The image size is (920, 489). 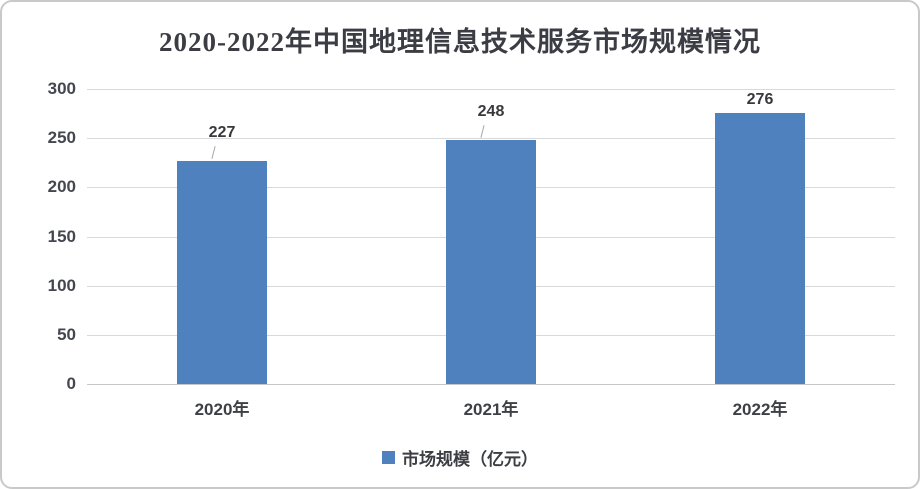 I want to click on data-label: 227, so click(x=222, y=132).